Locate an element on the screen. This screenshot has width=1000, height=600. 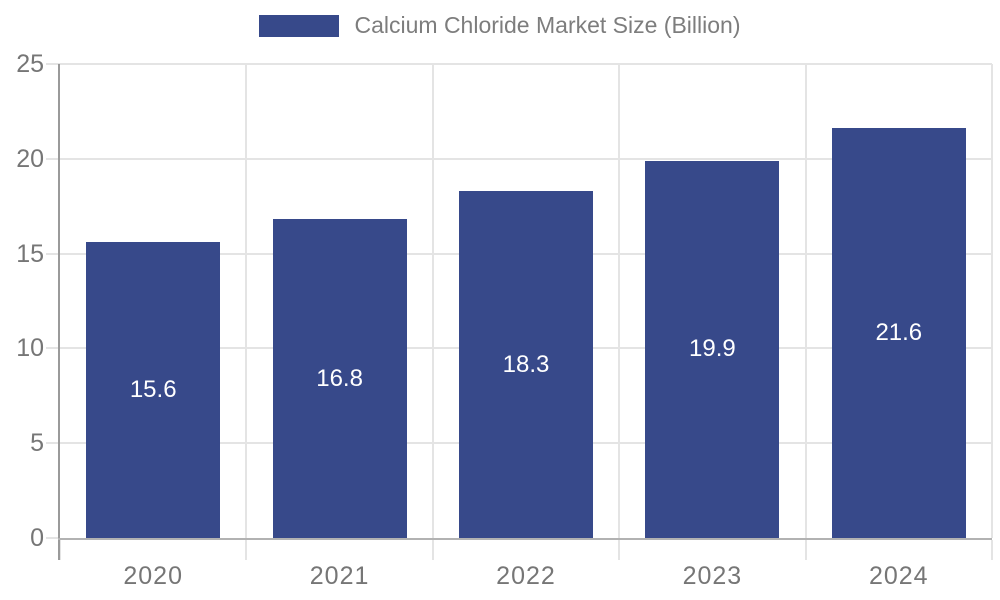
bar-value-label: 21.6 is located at coordinates (899, 333).